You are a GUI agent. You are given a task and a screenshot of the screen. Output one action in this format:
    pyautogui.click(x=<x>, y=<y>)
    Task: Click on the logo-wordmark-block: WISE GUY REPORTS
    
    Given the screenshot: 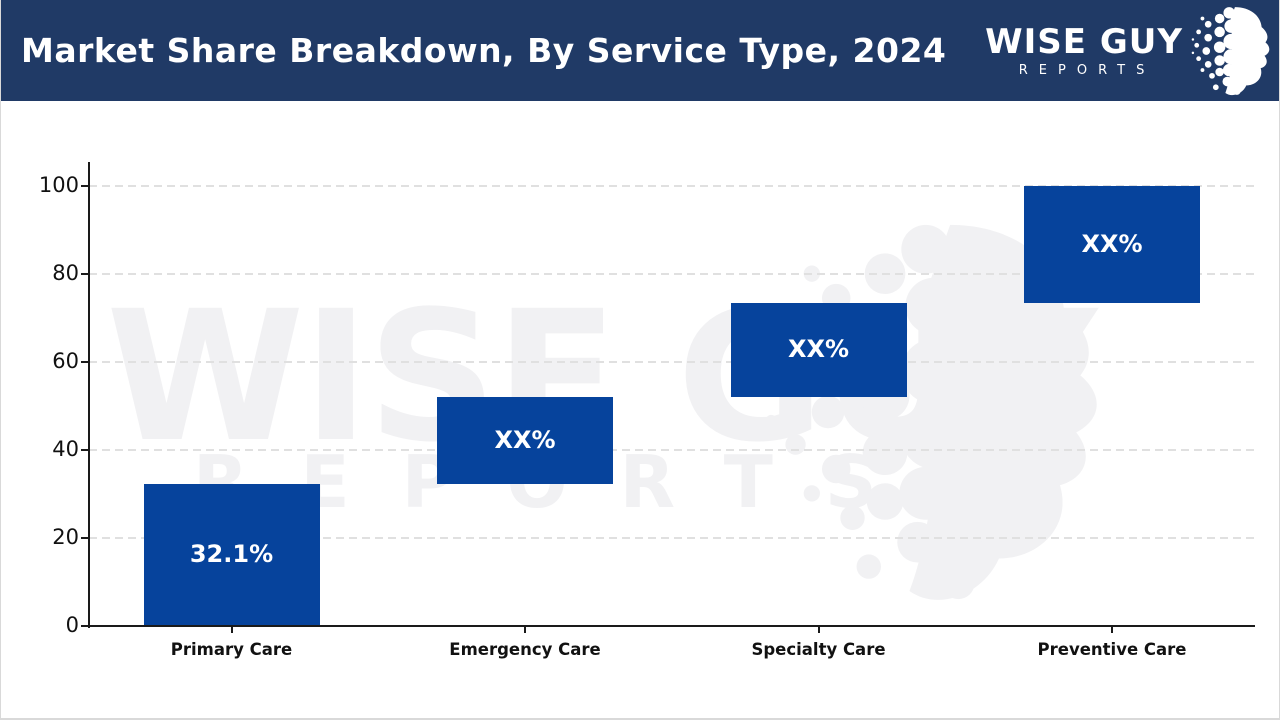 What is the action you would take?
    pyautogui.click(x=1084, y=51)
    